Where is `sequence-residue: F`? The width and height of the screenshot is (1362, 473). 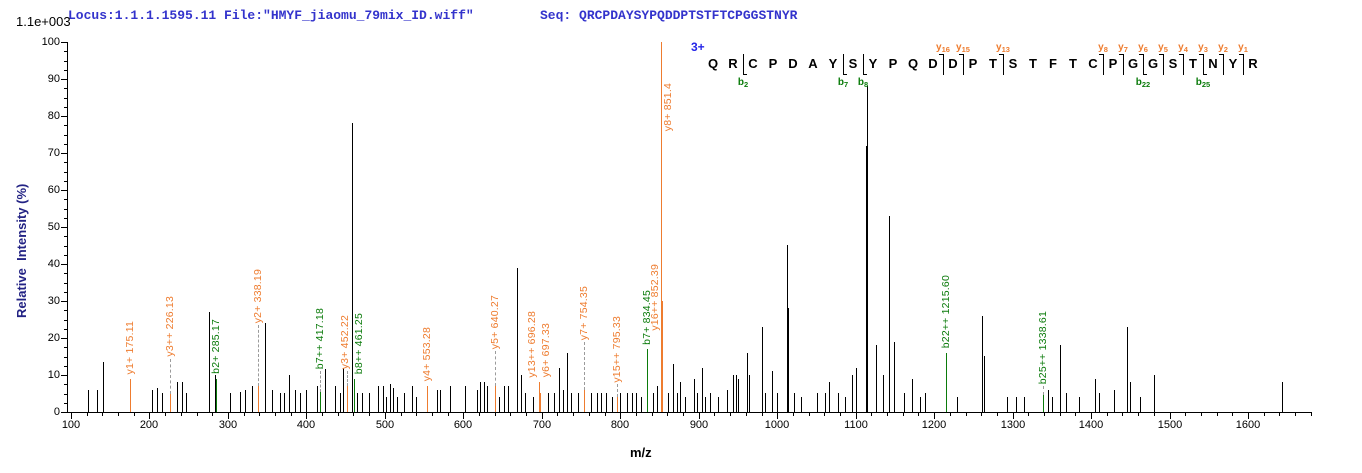 sequence-residue: F is located at coordinates (1053, 63).